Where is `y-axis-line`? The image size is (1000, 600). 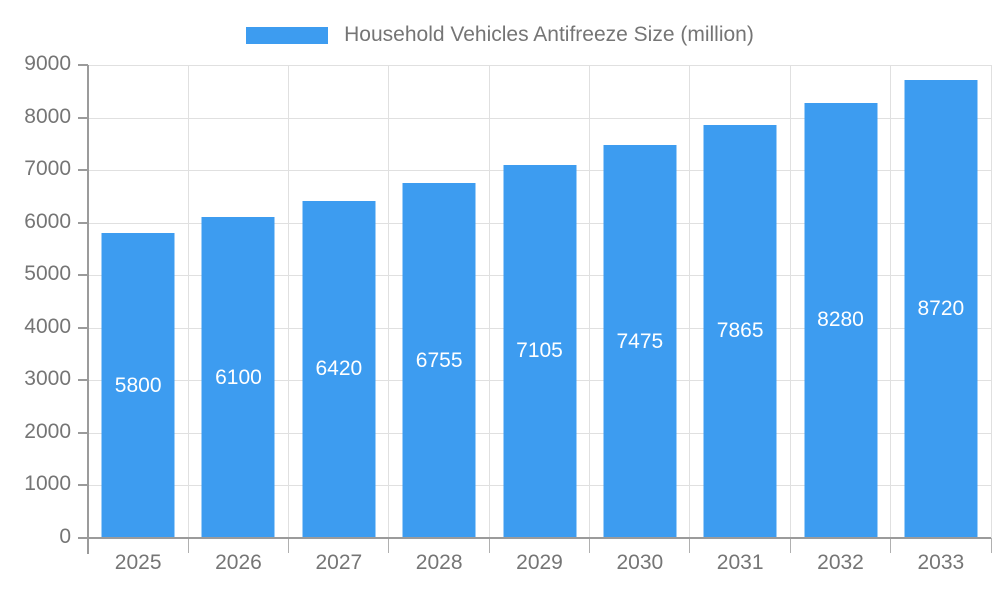 y-axis-line is located at coordinates (88, 309).